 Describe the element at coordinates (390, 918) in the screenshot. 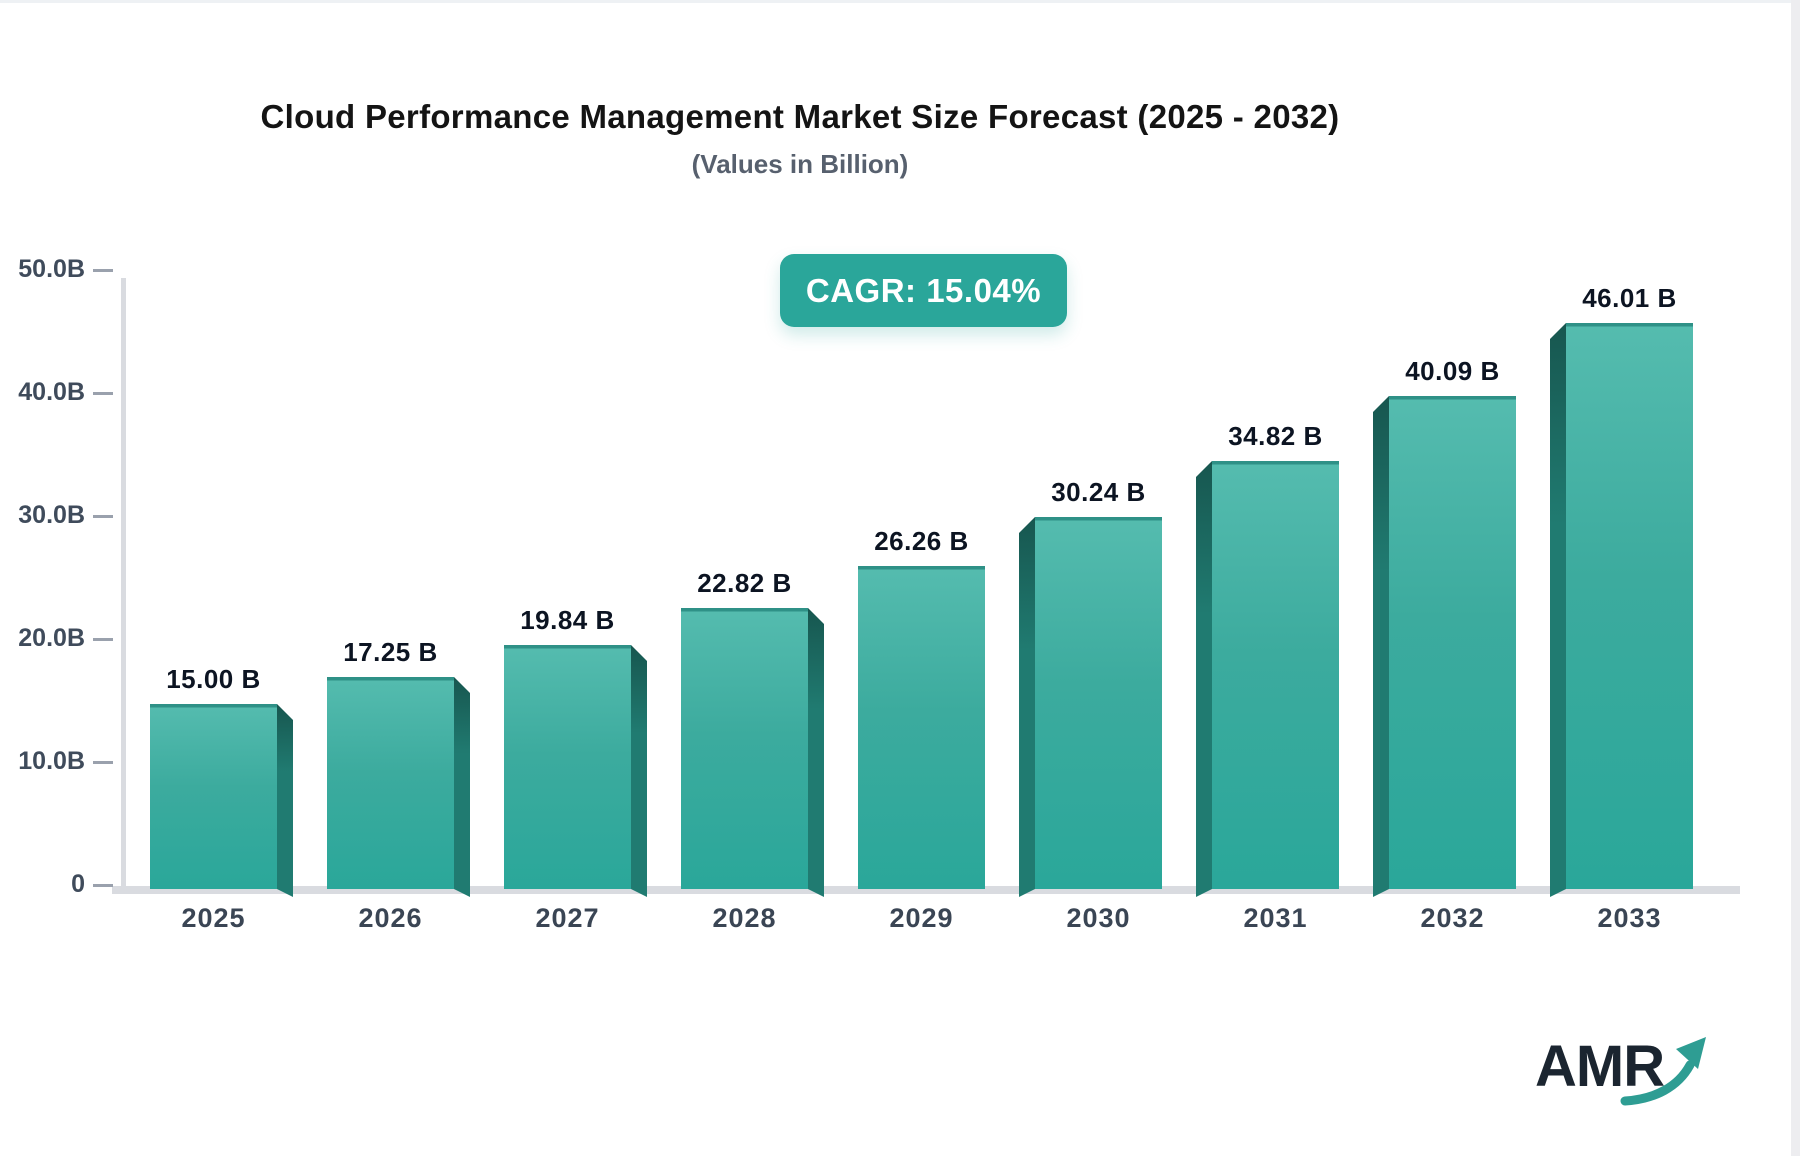

I see `x-axis-label: 2026` at that location.